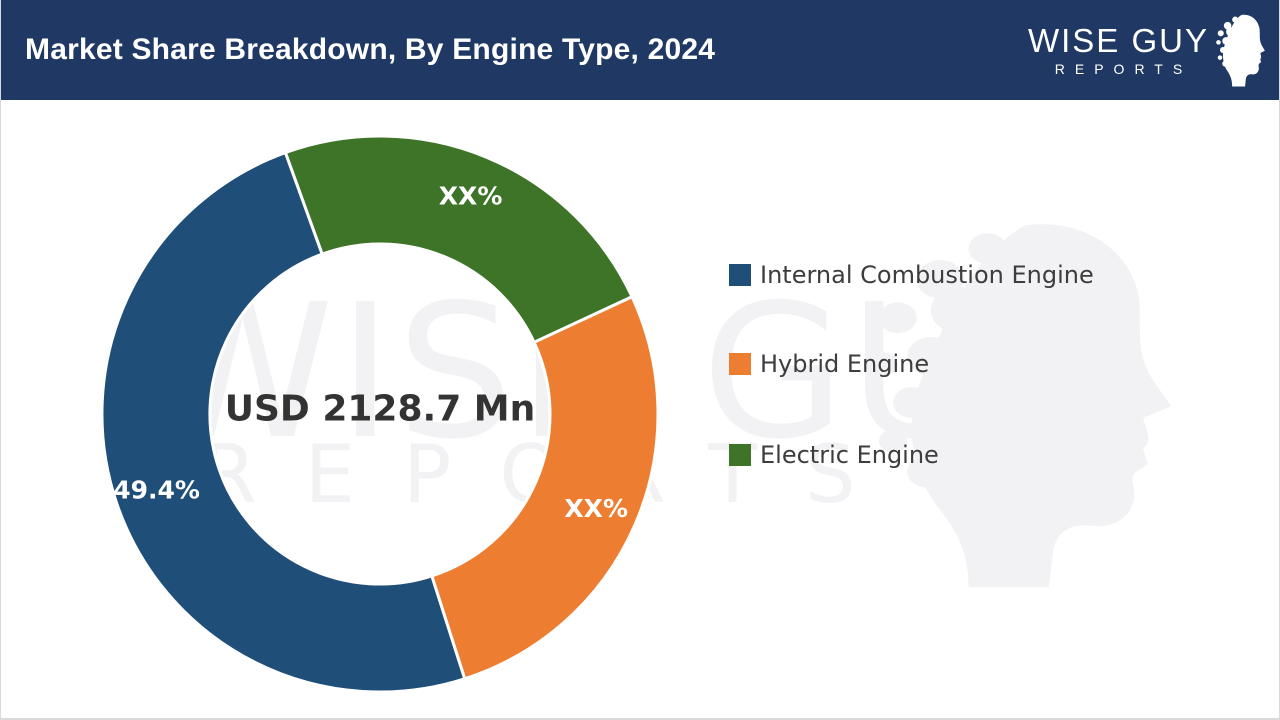  What do you see at coordinates (740, 455) in the screenshot?
I see `legend-swatch-electric` at bounding box center [740, 455].